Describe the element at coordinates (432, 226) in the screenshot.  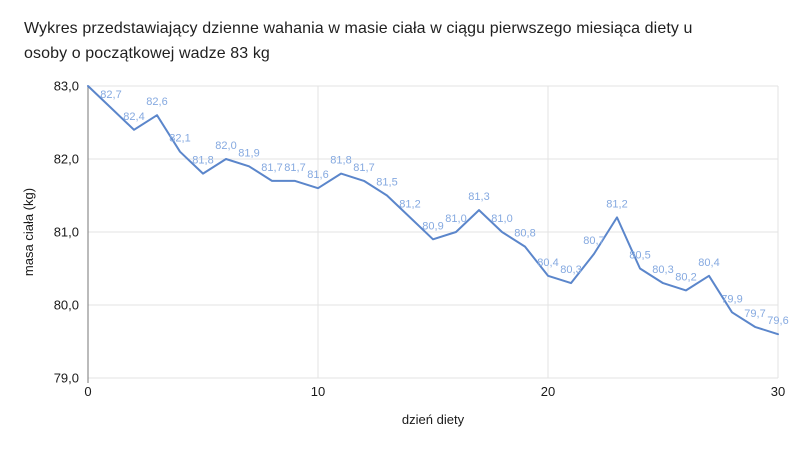
I see `point-label: 80,9` at that location.